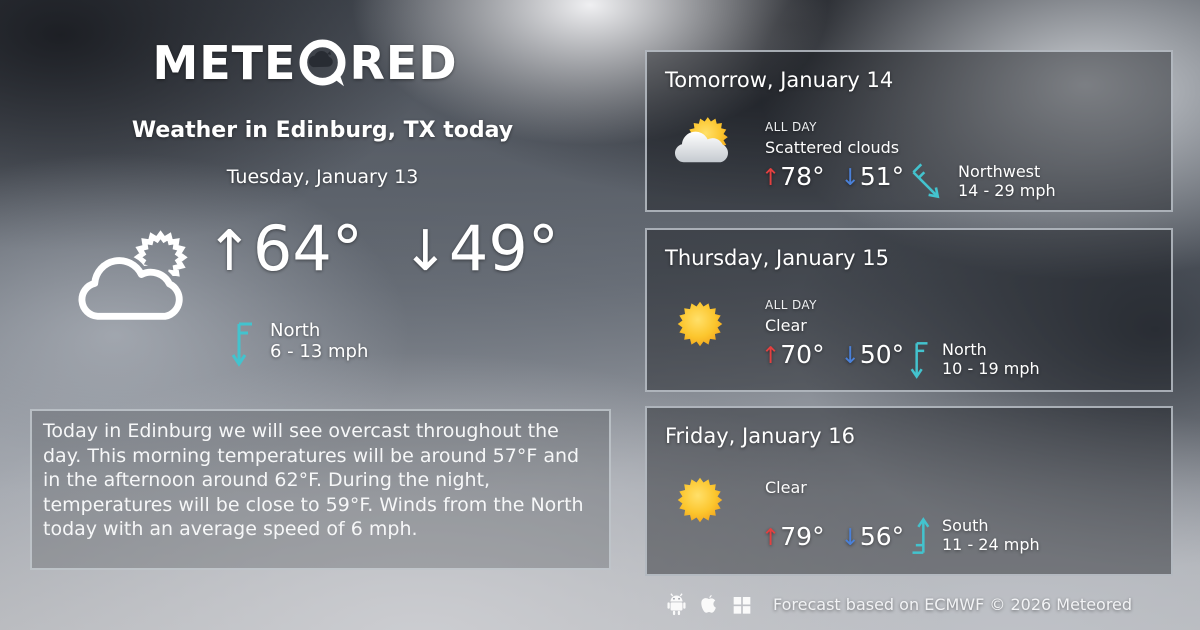 The image size is (1200, 630). What do you see at coordinates (882, 536) in the screenshot?
I see `low-temp: 56°` at bounding box center [882, 536].